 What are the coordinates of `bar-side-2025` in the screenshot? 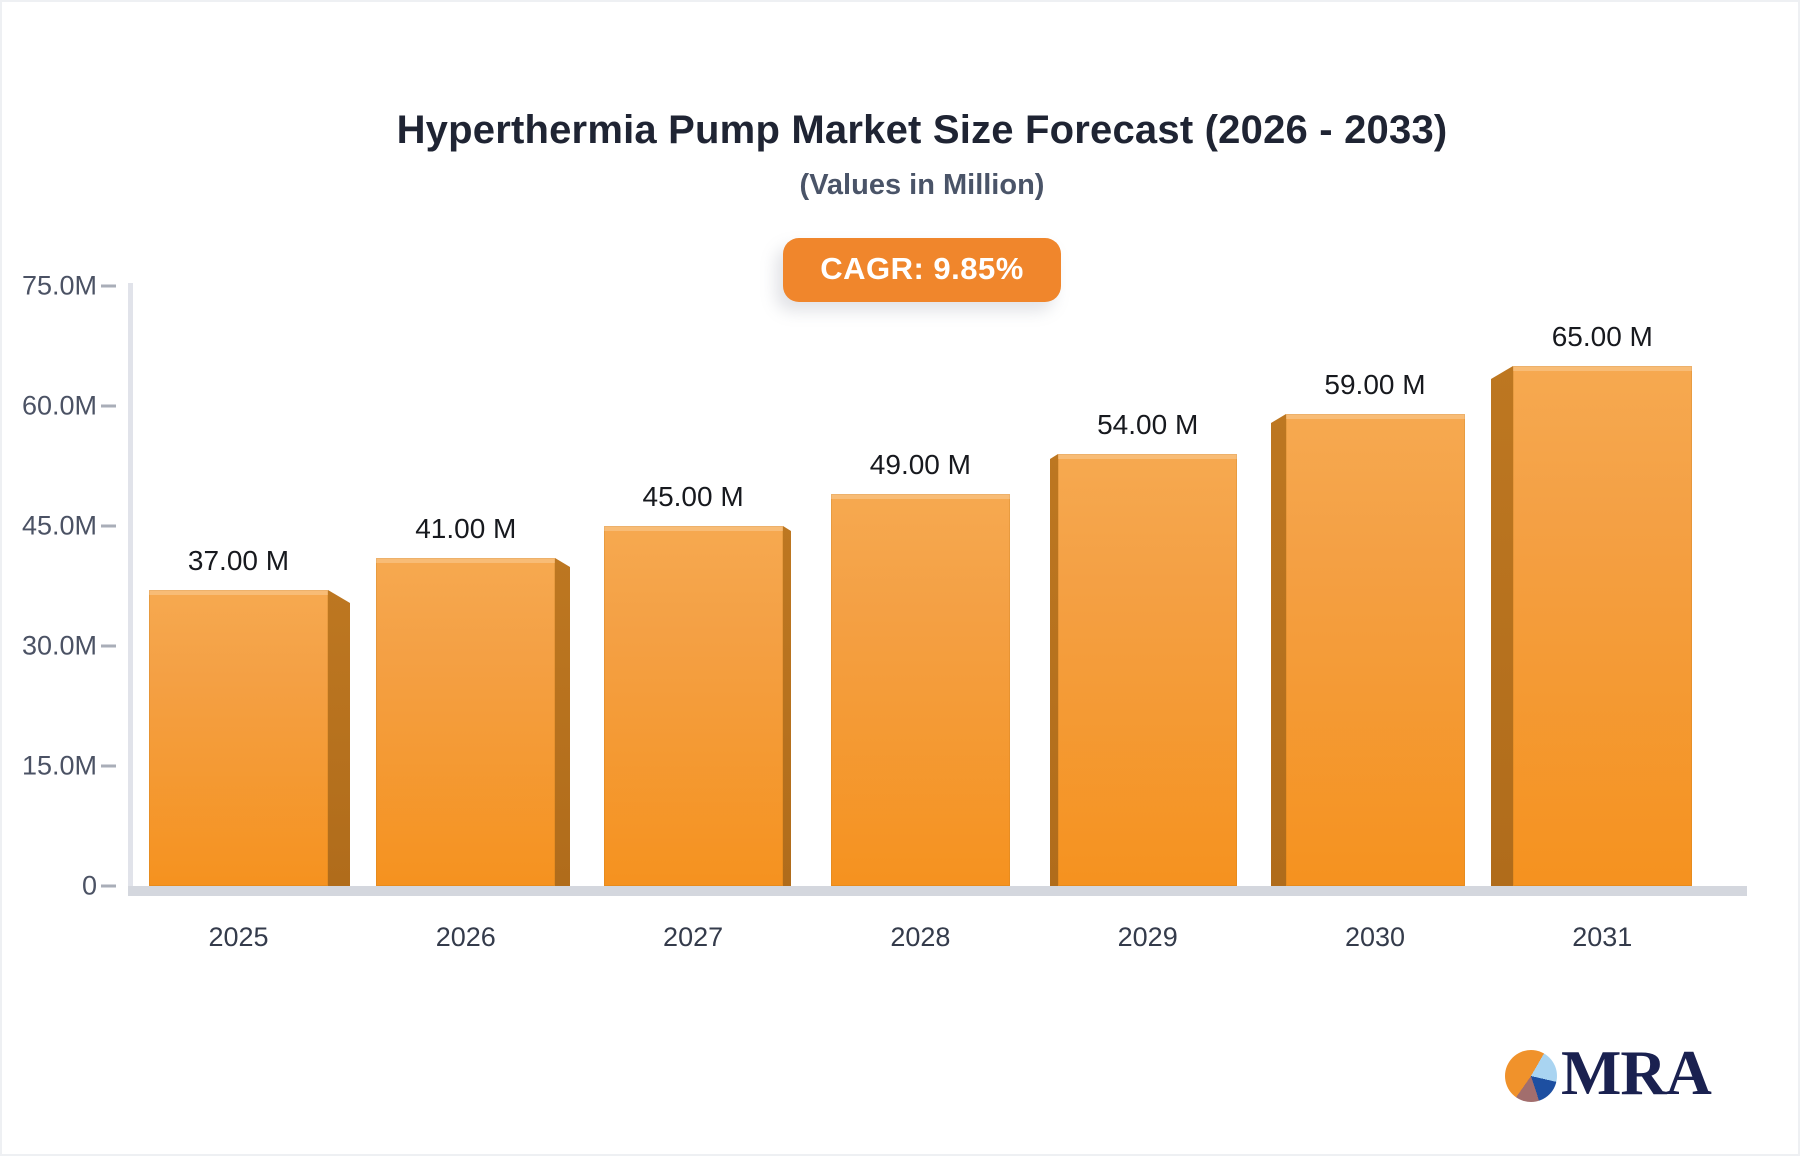 It's located at (339, 738).